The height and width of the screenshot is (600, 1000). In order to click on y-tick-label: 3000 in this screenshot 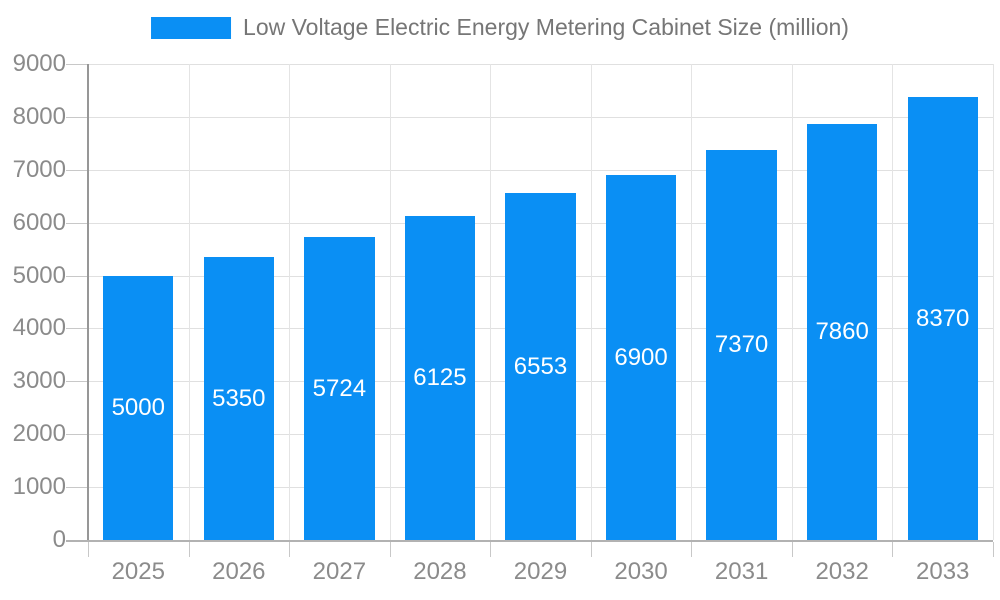, I will do `click(39, 381)`.